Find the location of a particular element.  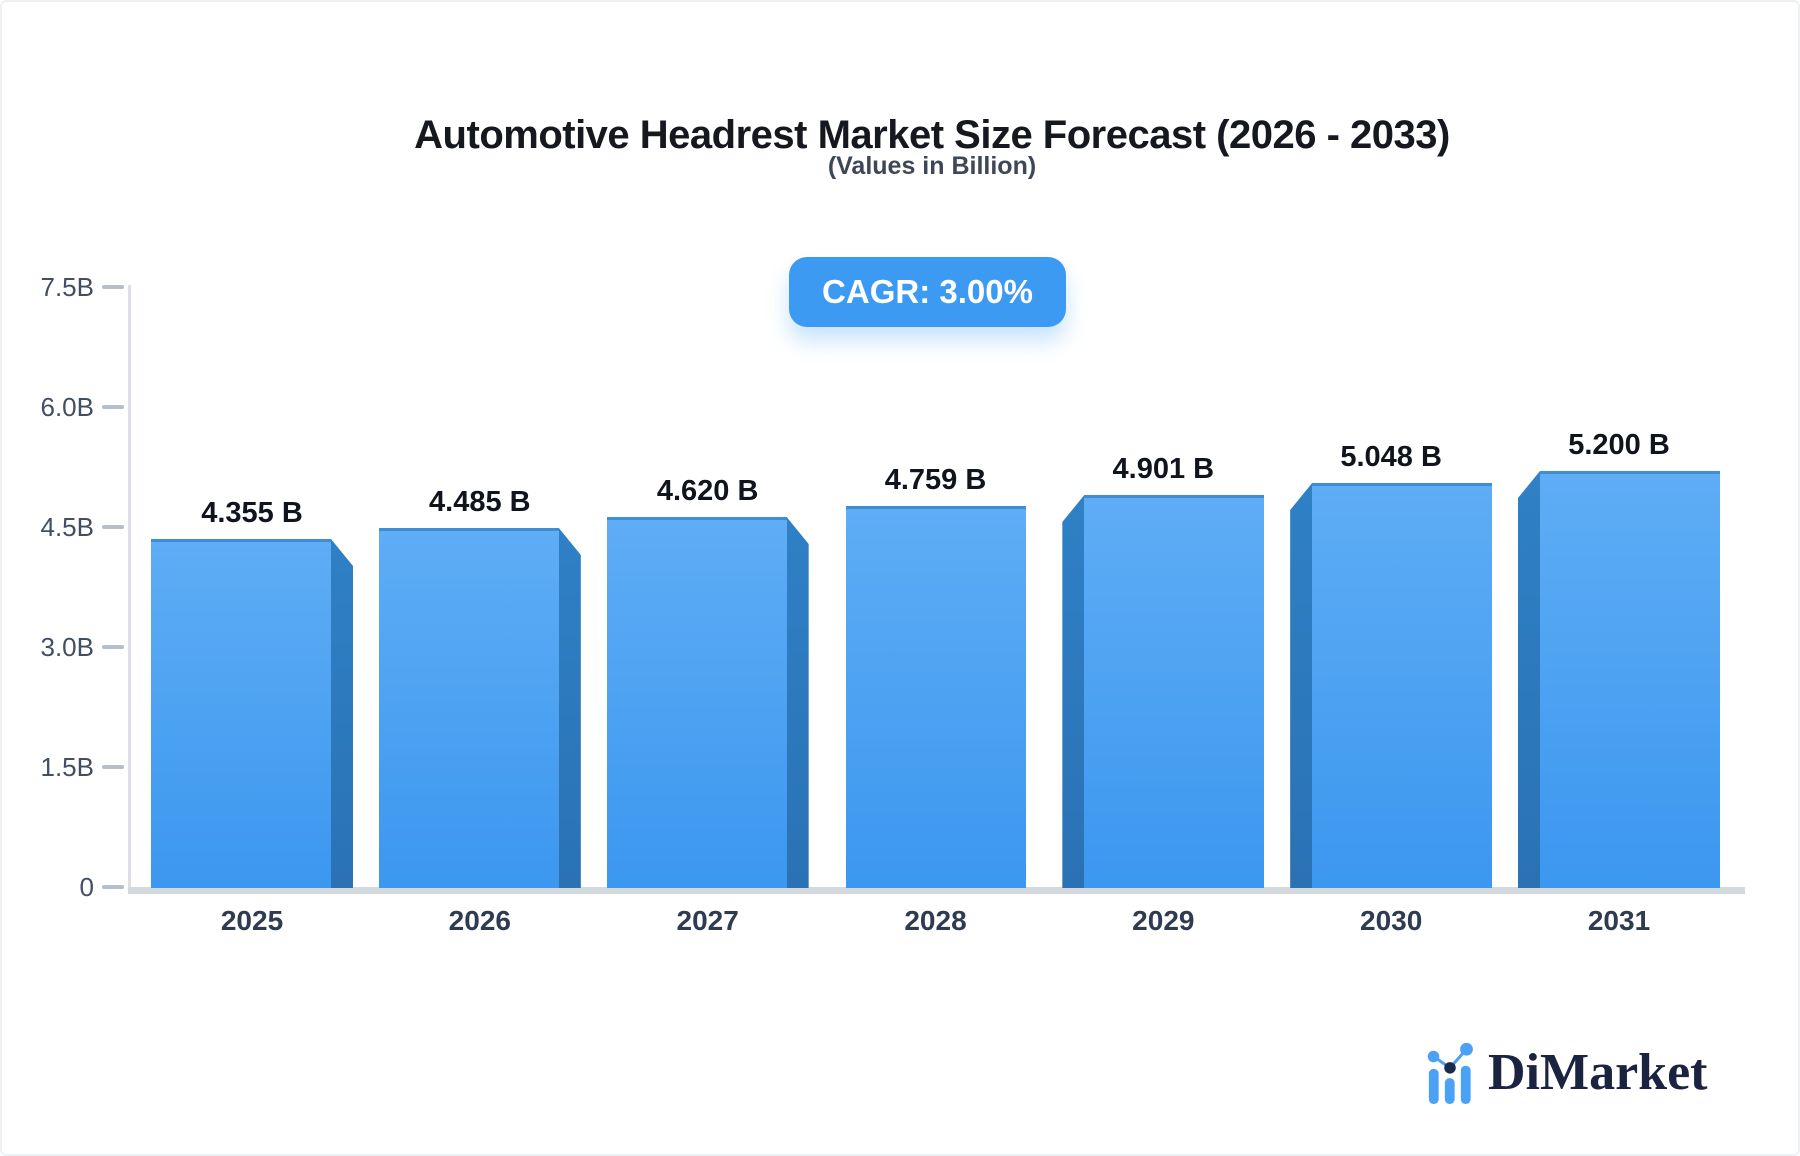

bar-2028 is located at coordinates (935, 697).